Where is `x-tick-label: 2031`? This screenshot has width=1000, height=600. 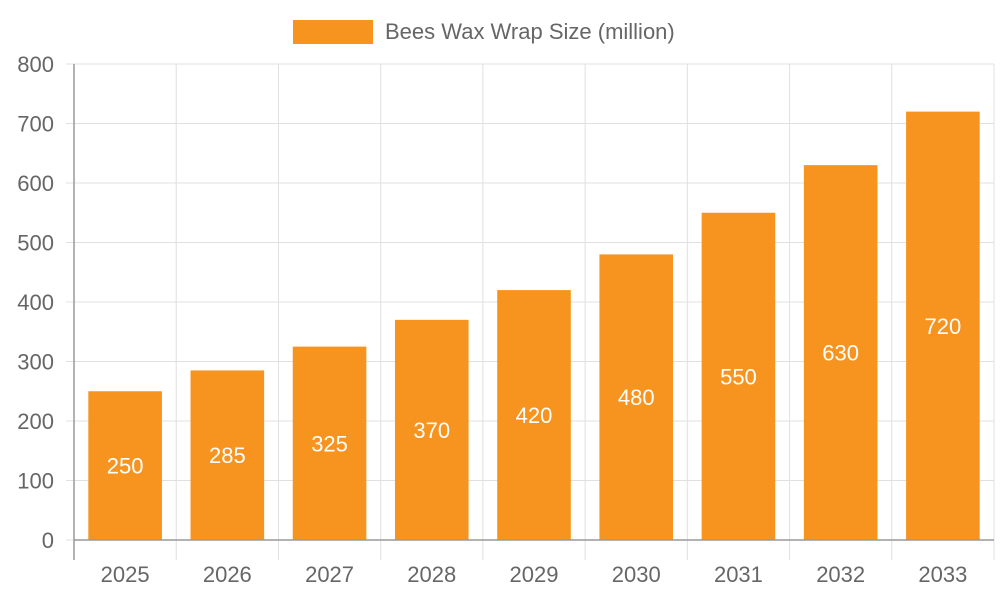
x-tick-label: 2031 is located at coordinates (738, 574).